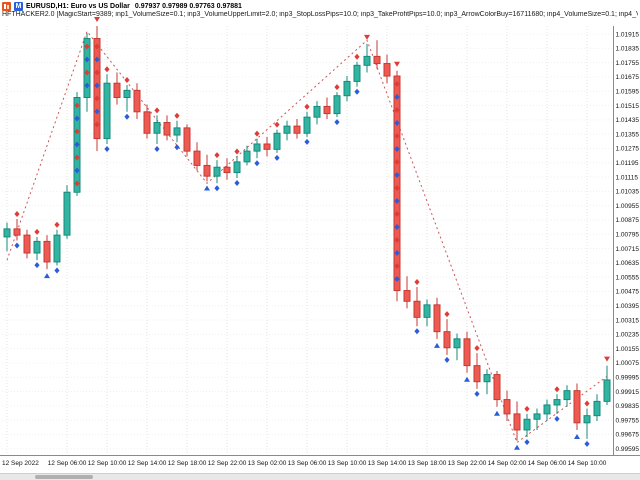  I want to click on price-axis-label: 1.00075, so click(628, 363).